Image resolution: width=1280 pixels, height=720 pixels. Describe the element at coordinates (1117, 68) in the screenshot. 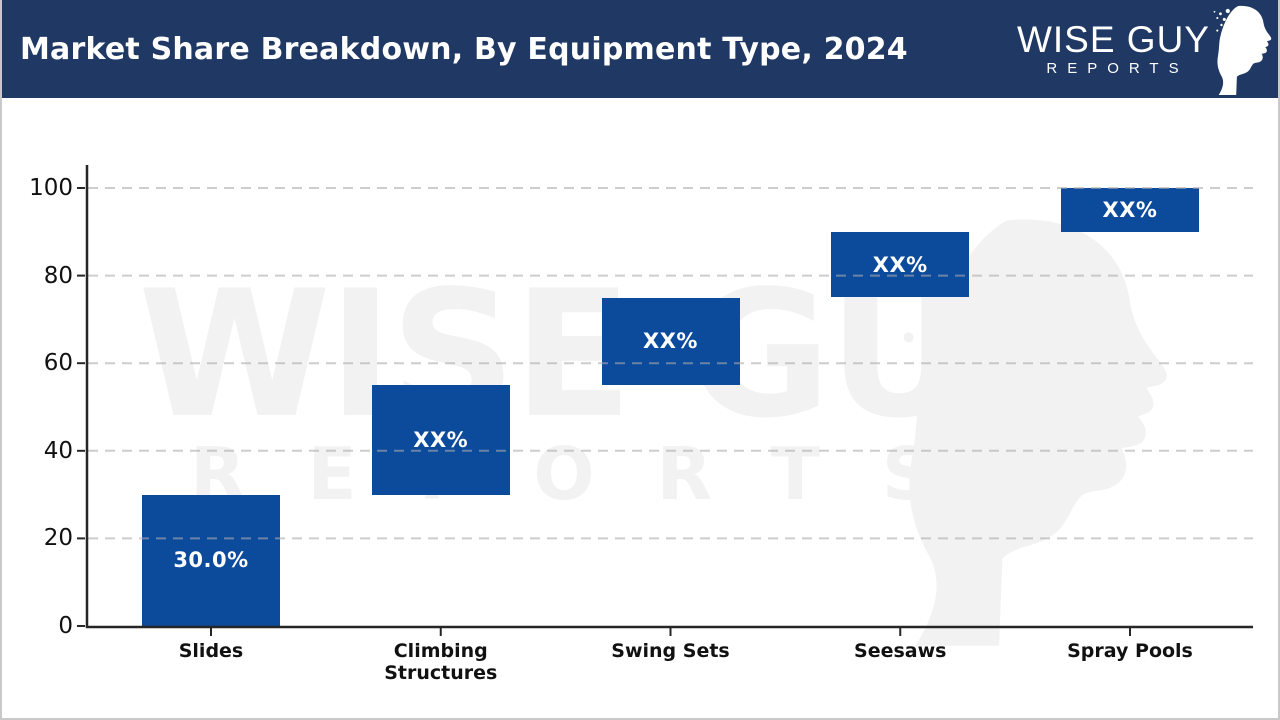

I see `logo-subtext: REPORTS` at that location.